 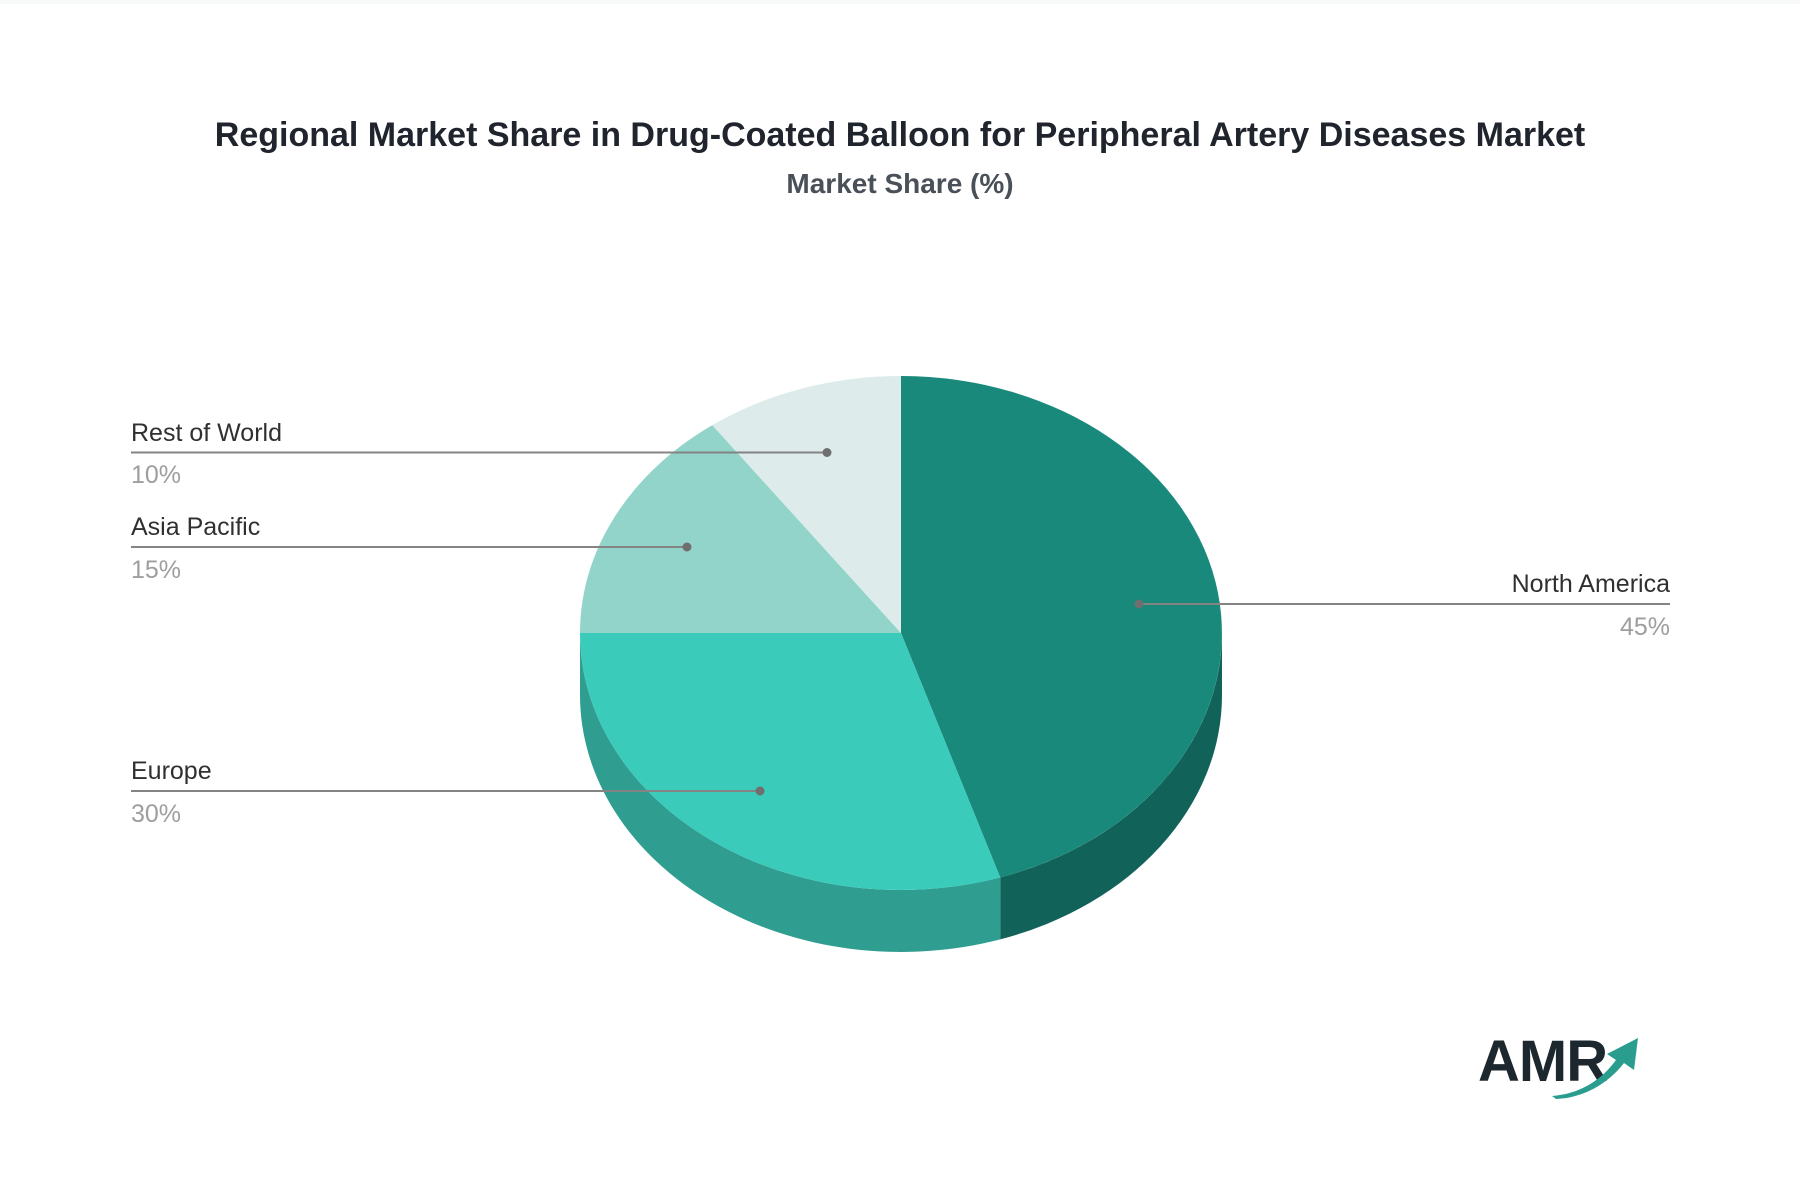 I want to click on leader-dot-europe, so click(x=760, y=791).